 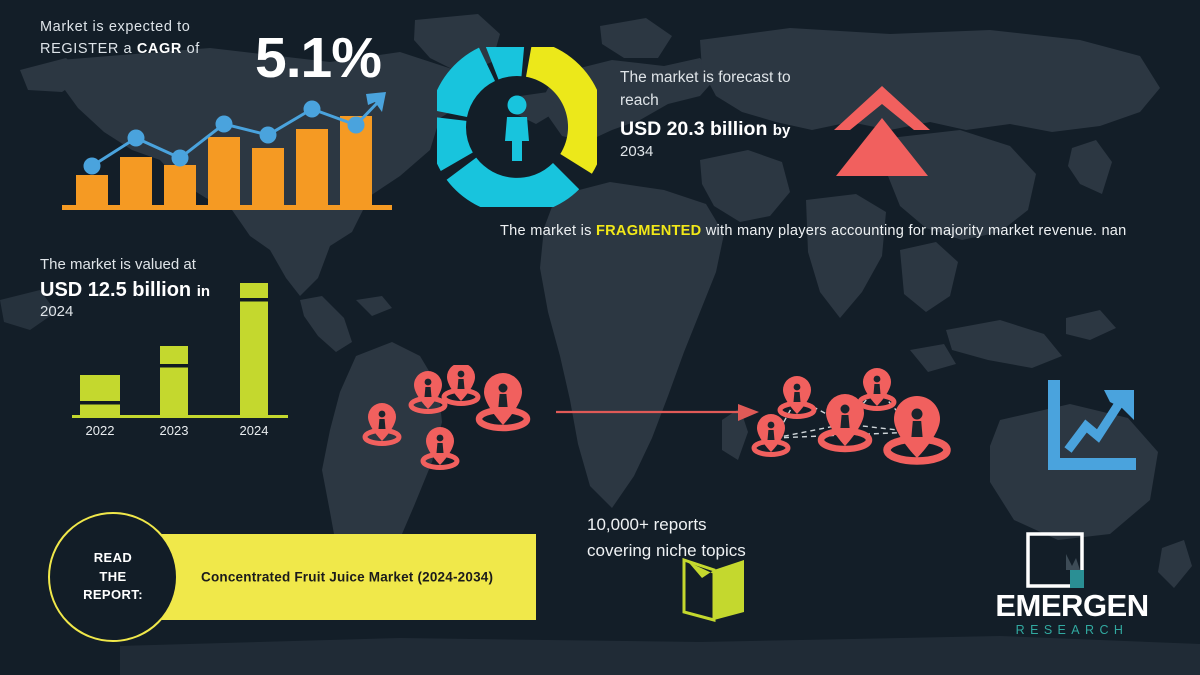 I want to click on badge-line-3: REPORT:, so click(x=113, y=595).